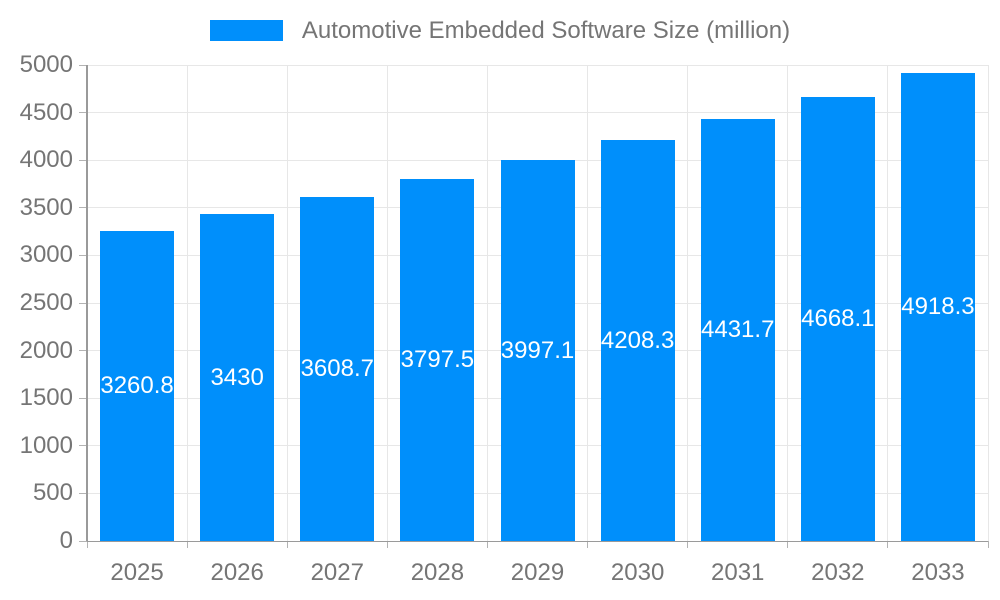 This screenshot has height=600, width=1000. Describe the element at coordinates (237, 572) in the screenshot. I see `x-tick-label: 2026` at that location.